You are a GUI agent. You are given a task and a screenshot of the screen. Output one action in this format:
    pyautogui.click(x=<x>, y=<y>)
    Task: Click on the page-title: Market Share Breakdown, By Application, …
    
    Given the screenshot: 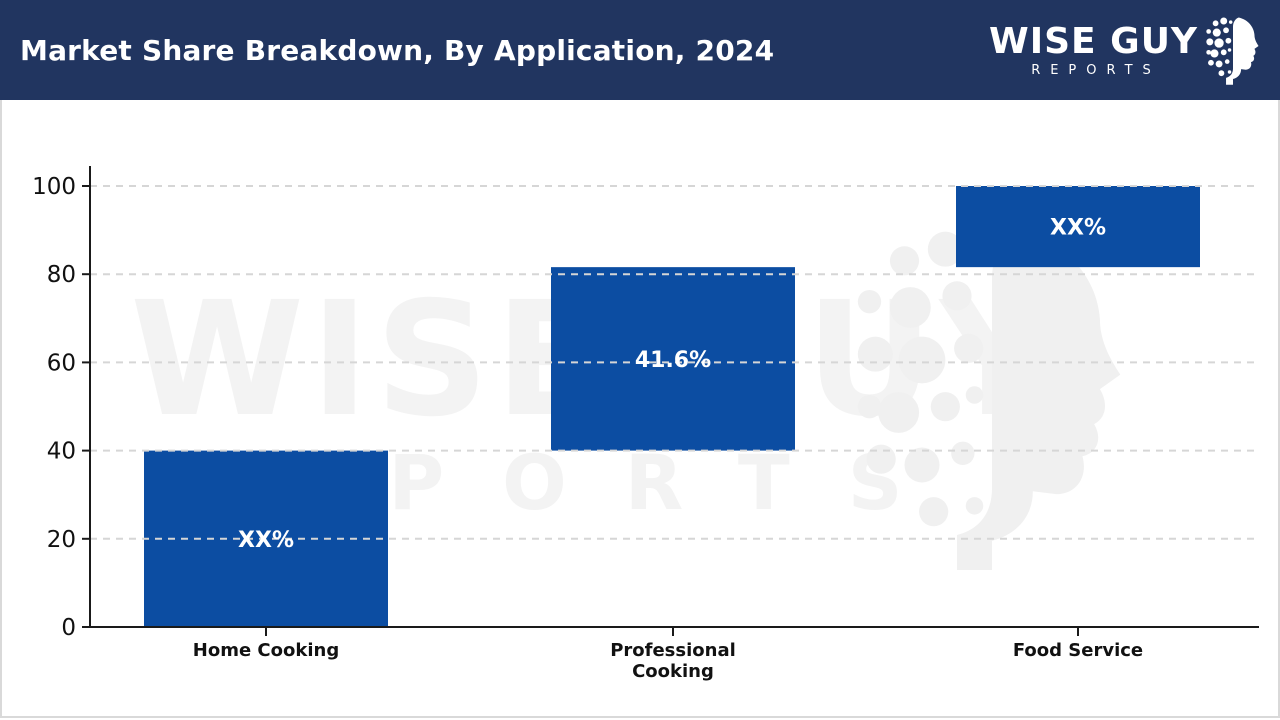 What is the action you would take?
    pyautogui.click(x=397, y=50)
    